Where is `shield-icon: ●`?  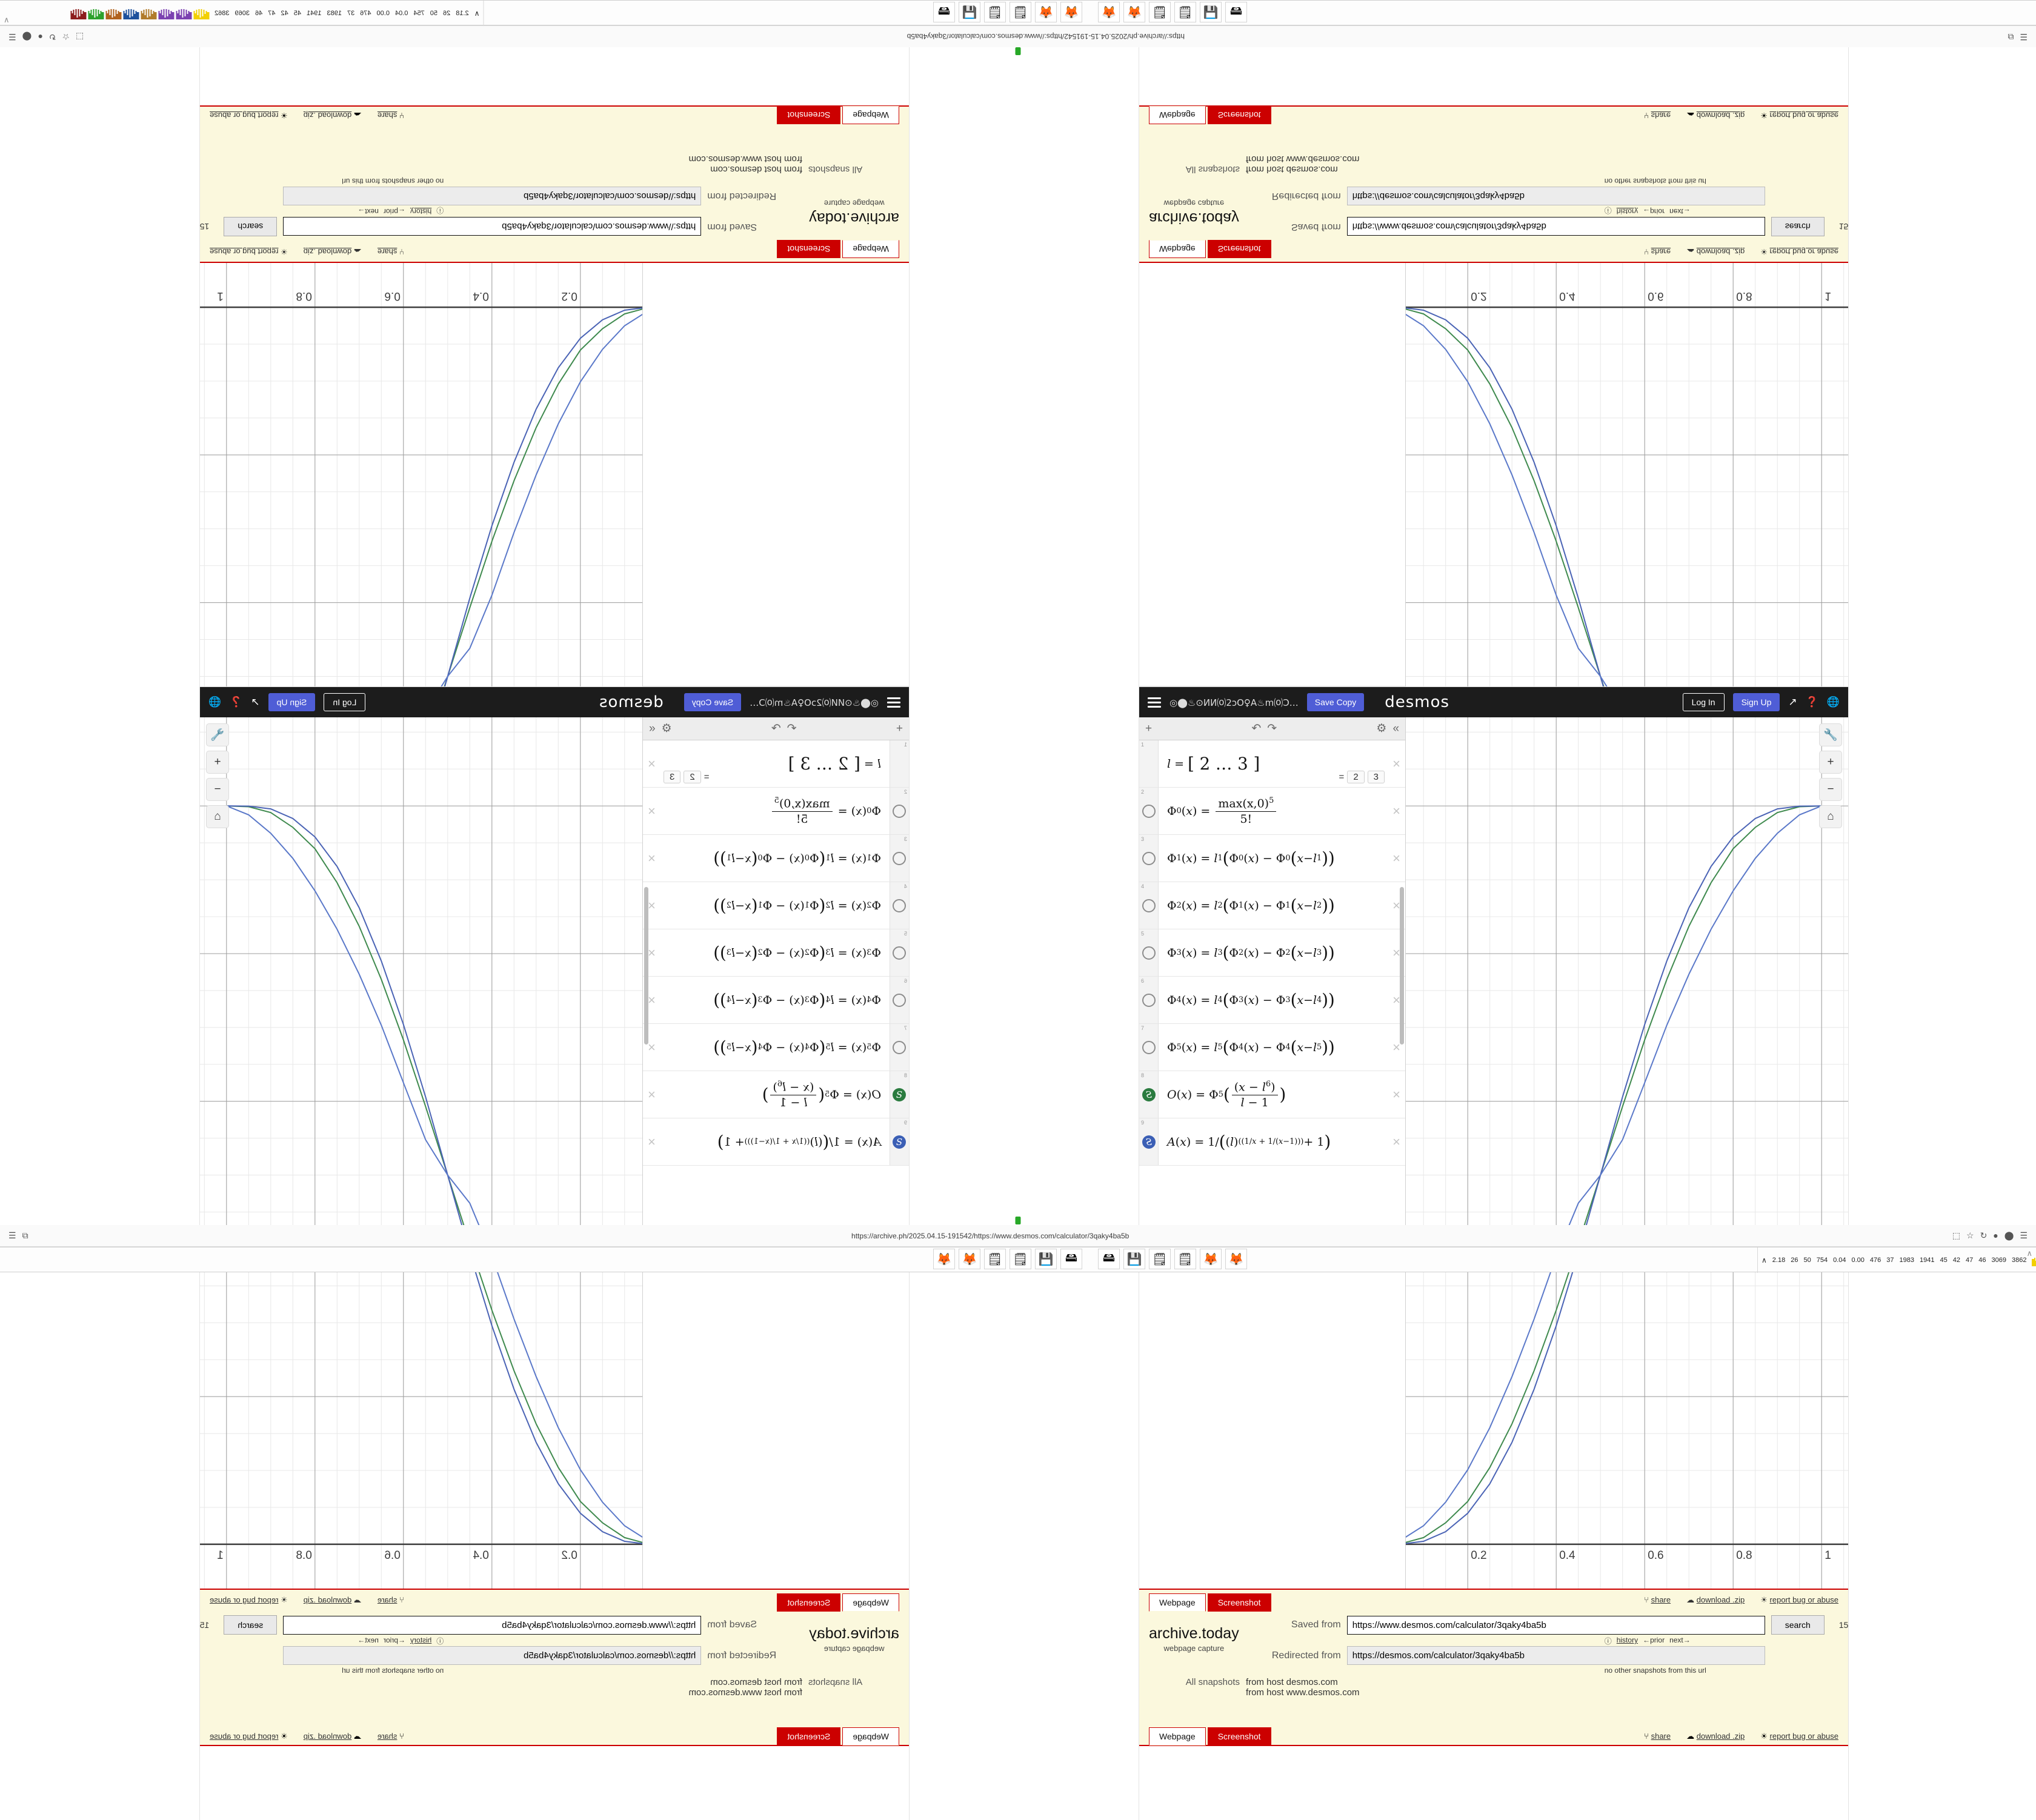
shield-icon: ● is located at coordinates (1995, 1235).